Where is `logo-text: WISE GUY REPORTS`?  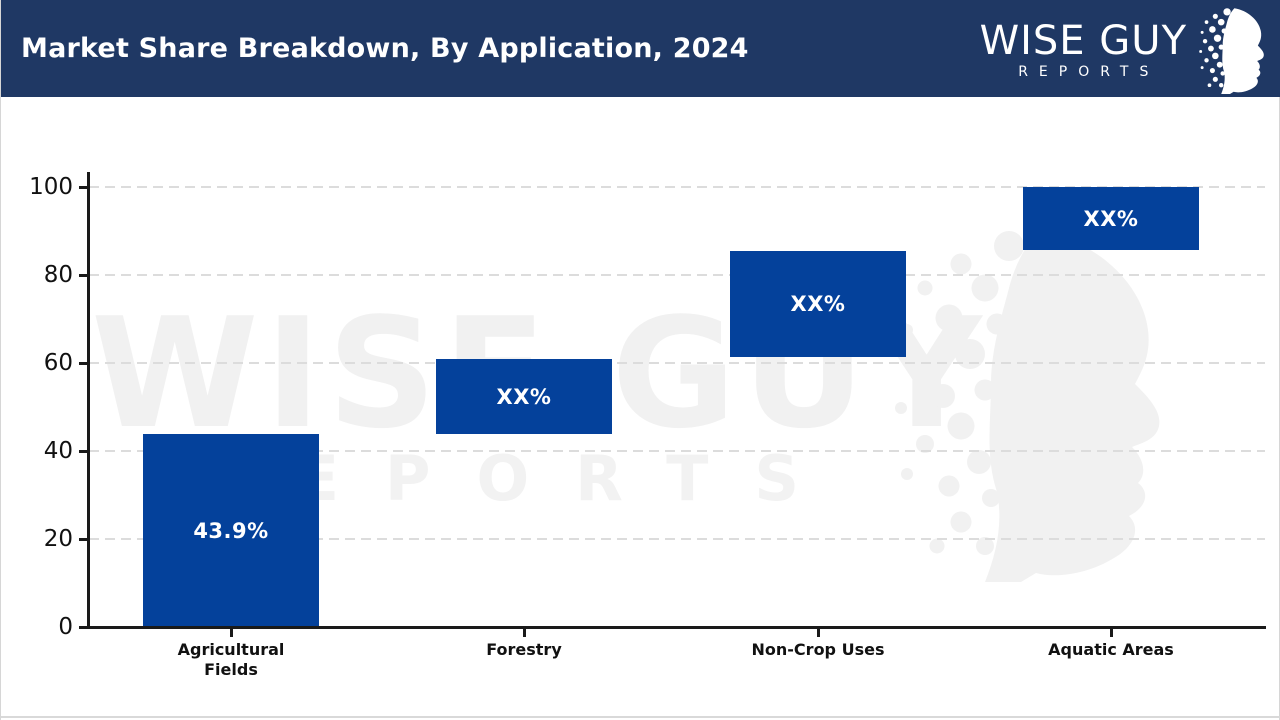
logo-text: WISE GUY REPORTS is located at coordinates (1083, 50).